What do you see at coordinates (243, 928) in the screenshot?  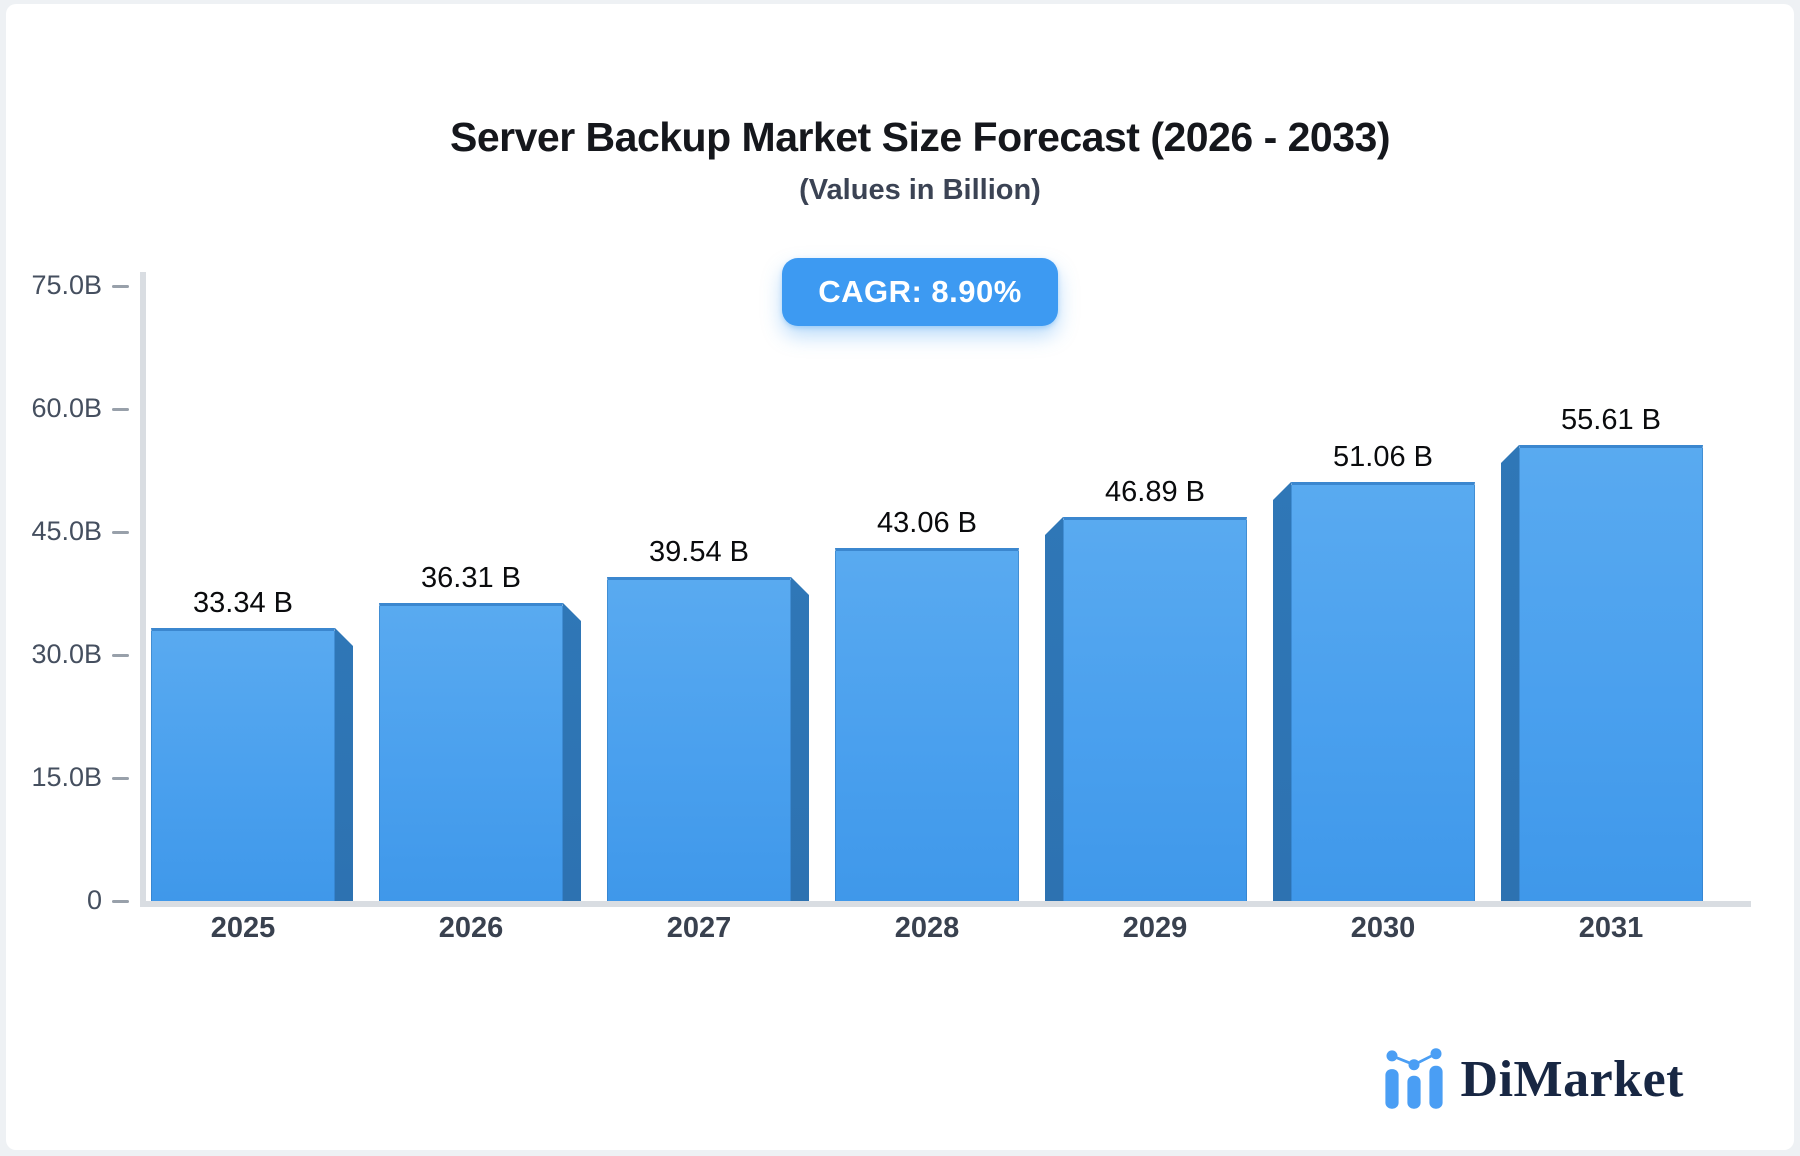 I see `x-axis-label: 2025` at bounding box center [243, 928].